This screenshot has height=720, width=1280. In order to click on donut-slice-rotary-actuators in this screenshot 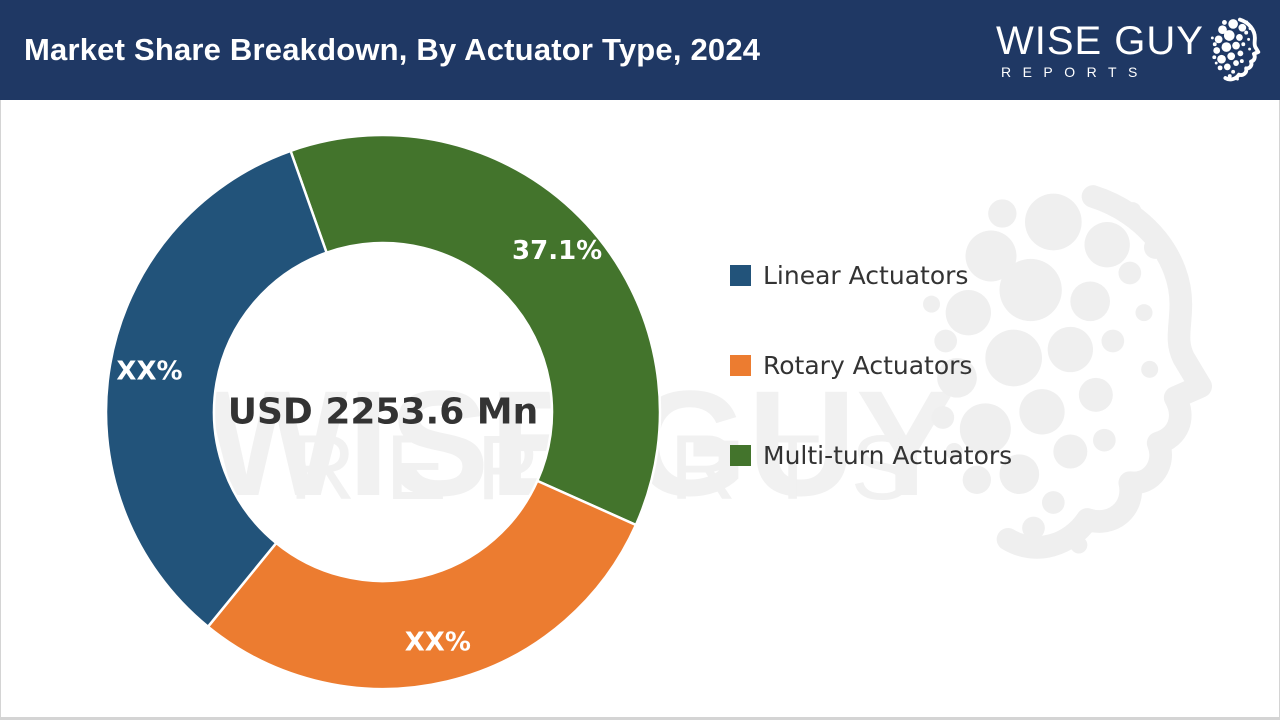, I will do `click(422, 585)`.